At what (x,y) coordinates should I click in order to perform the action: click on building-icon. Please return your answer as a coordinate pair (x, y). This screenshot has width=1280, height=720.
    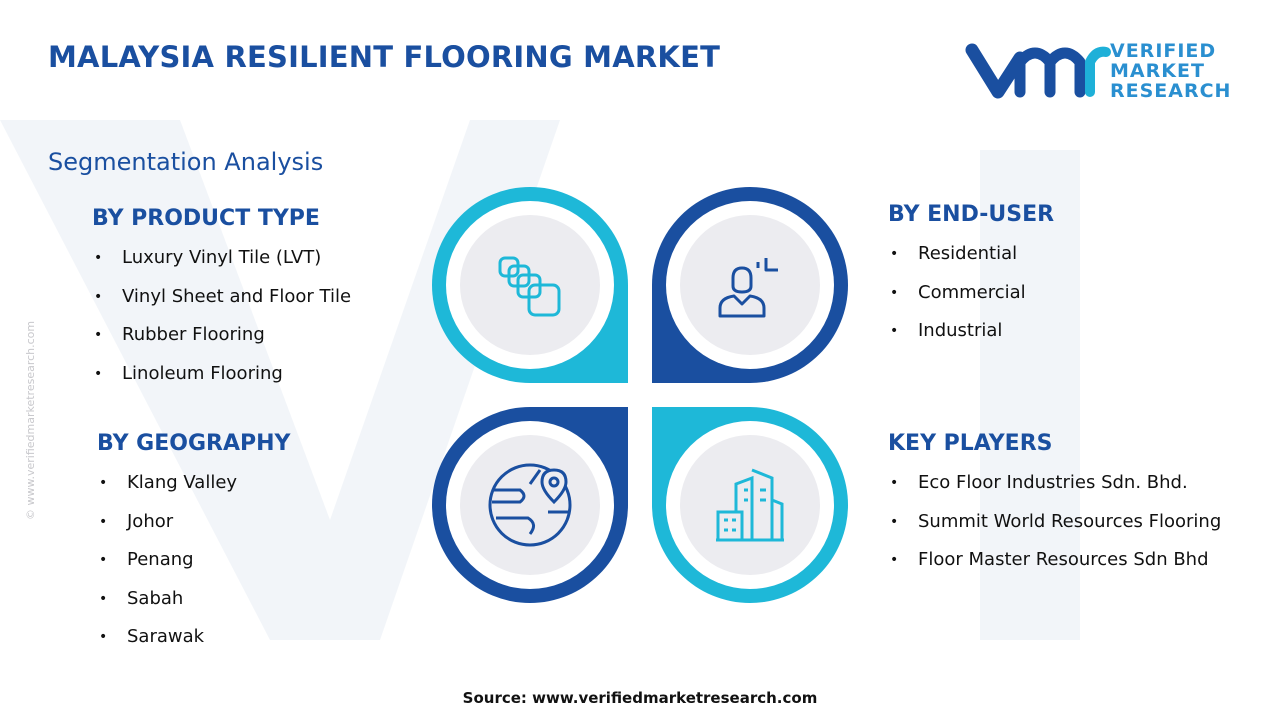
    Looking at the image, I should click on (750, 505).